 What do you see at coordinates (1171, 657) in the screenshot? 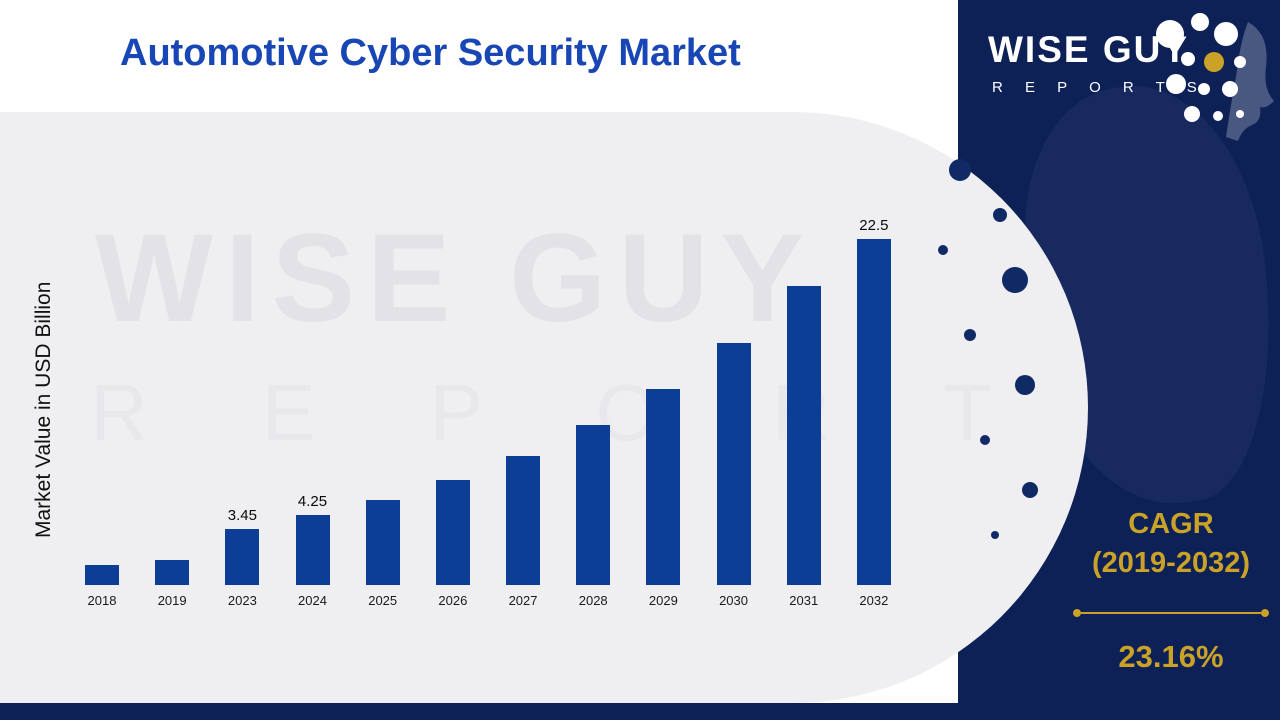
I see `cagr-value: 23.16%` at bounding box center [1171, 657].